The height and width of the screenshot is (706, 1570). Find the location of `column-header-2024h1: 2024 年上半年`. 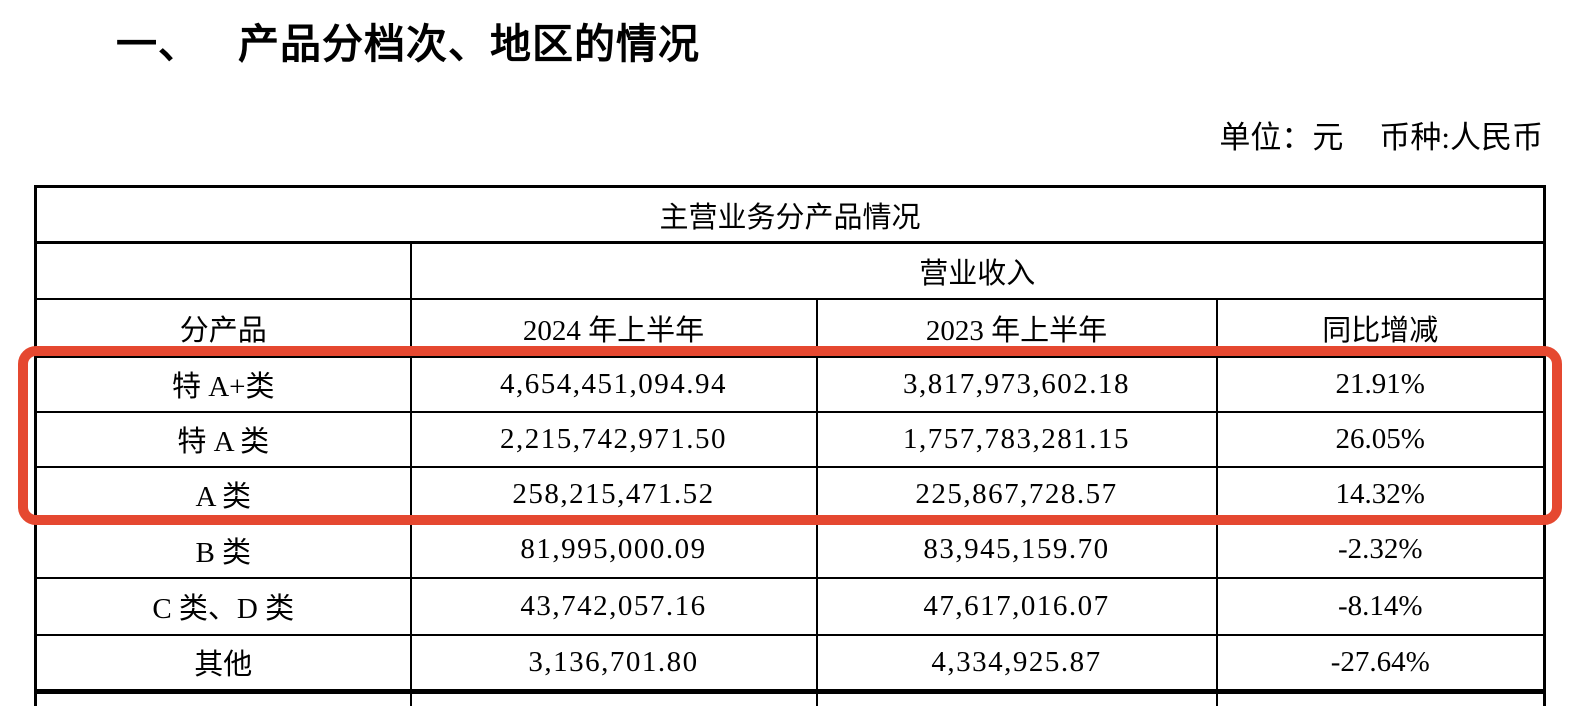

column-header-2024h1: 2024 年上半年 is located at coordinates (613, 327).